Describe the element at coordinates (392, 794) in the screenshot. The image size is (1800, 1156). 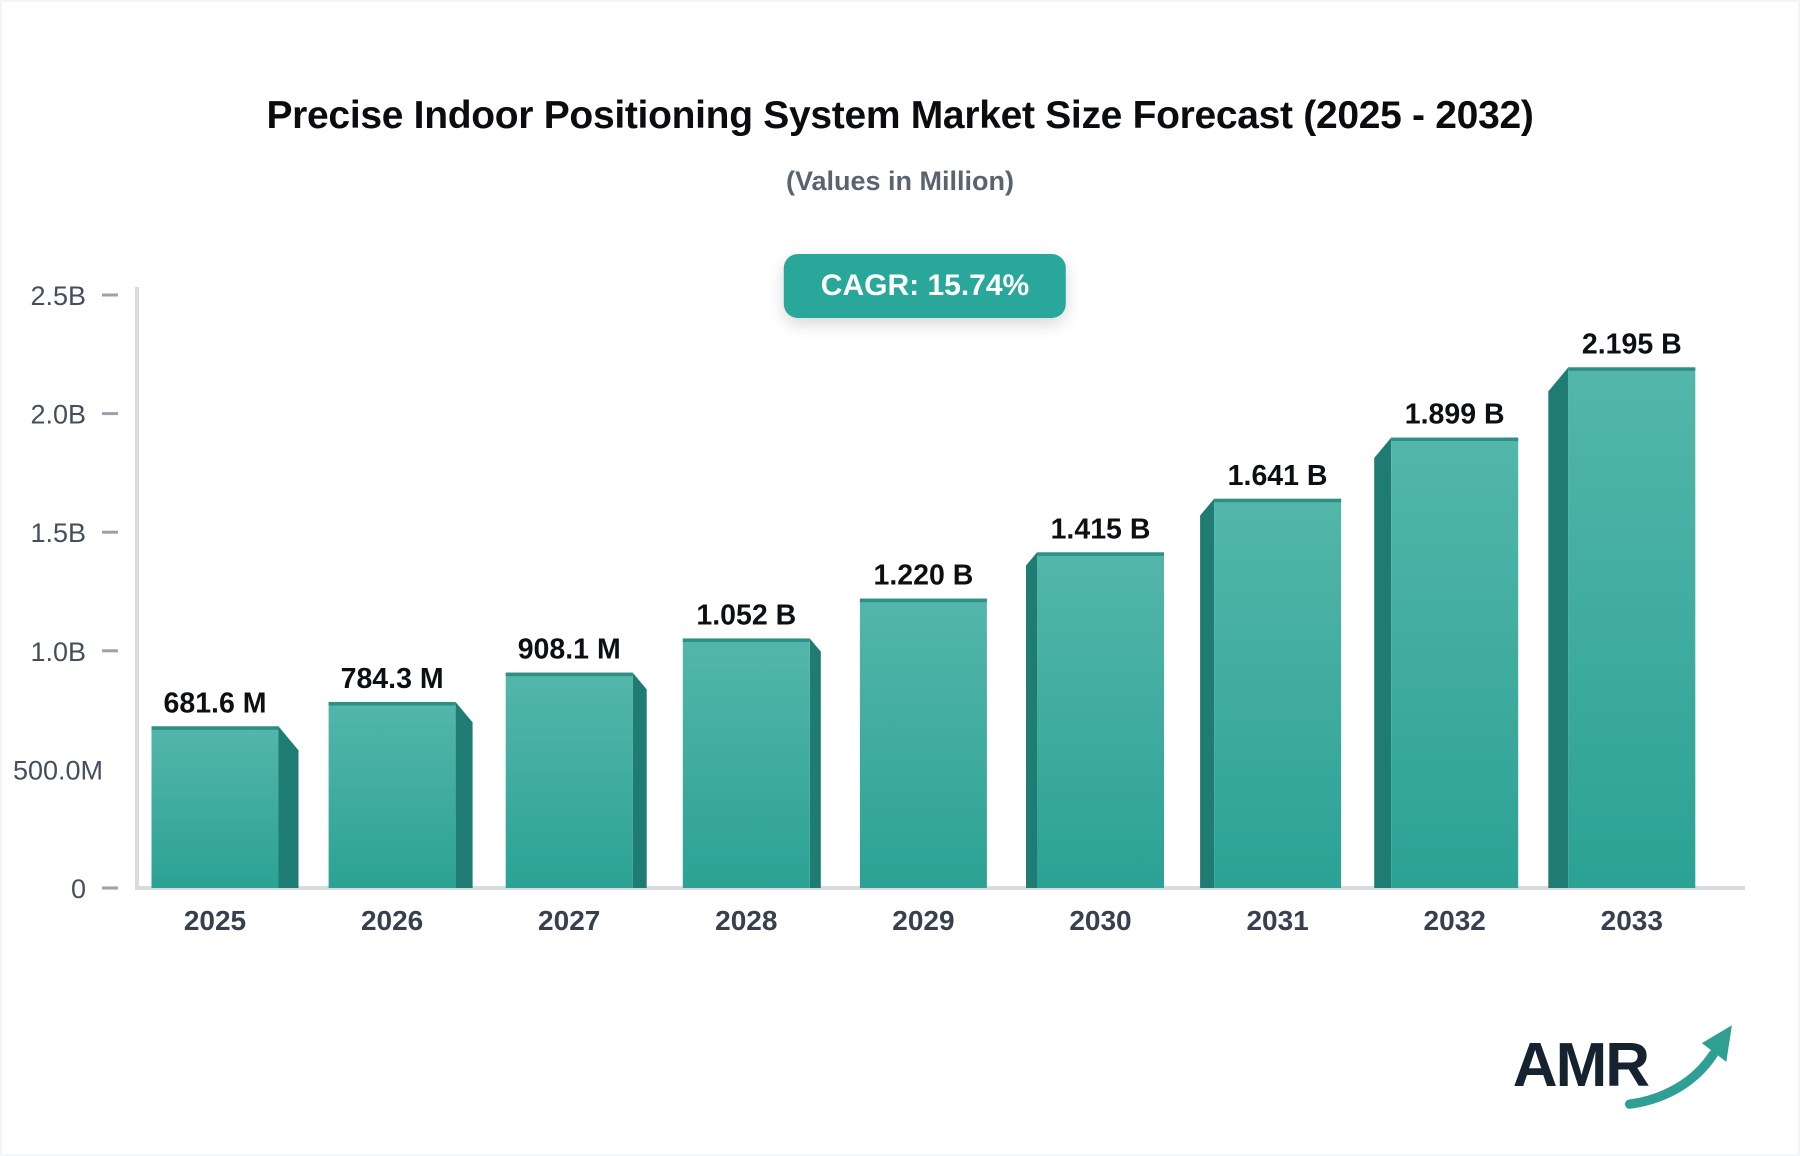
I see `bar-front-face-2026` at that location.